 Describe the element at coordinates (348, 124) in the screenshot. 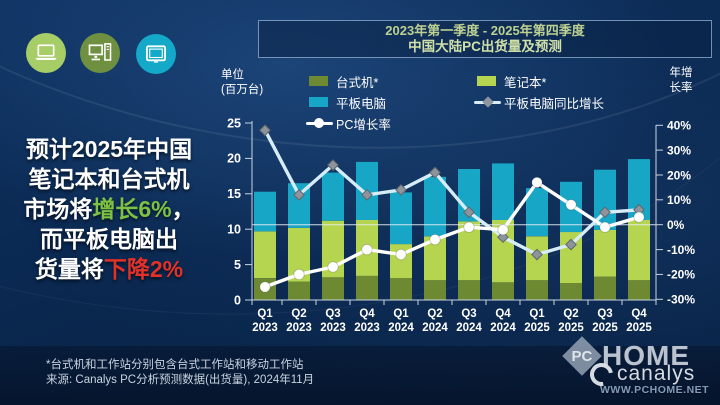

I see `legend-item-pc-growth: PC增长率` at that location.